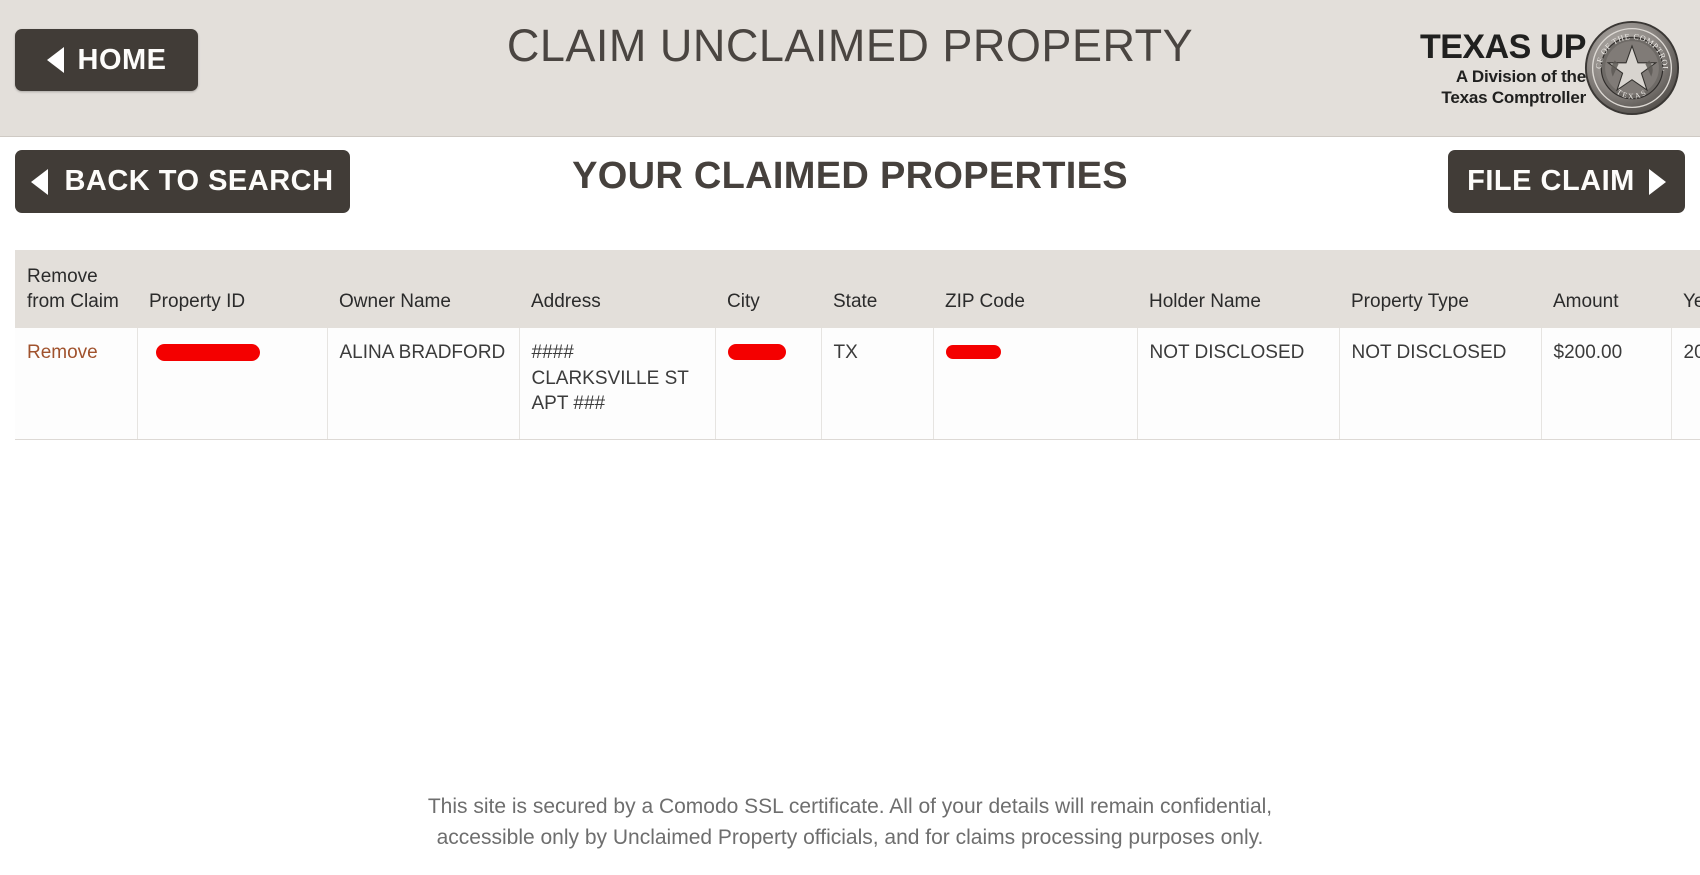  What do you see at coordinates (1551, 181) in the screenshot?
I see `file-claim-label: FILE CLAIM` at bounding box center [1551, 181].